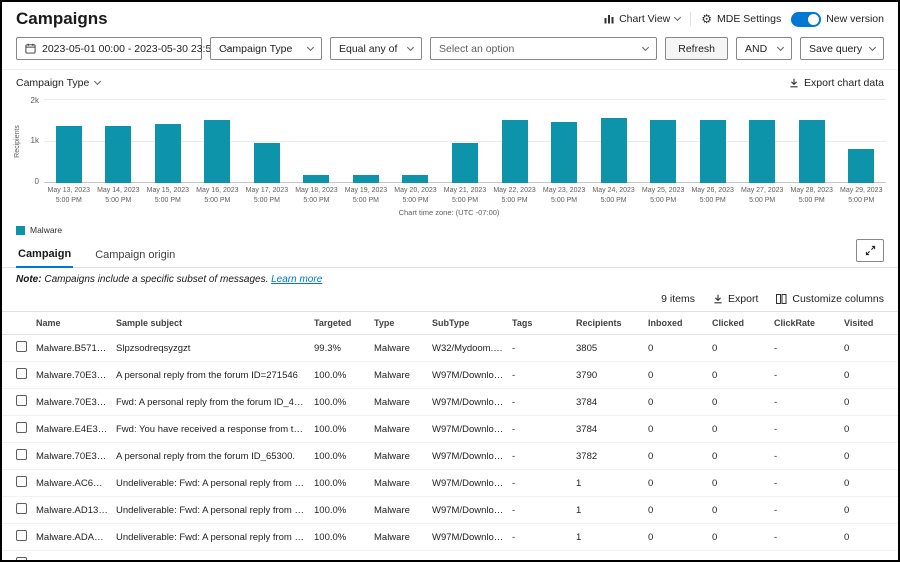 This screenshot has height=562, width=900. What do you see at coordinates (465, 99) in the screenshot?
I see `gridline` at bounding box center [465, 99].